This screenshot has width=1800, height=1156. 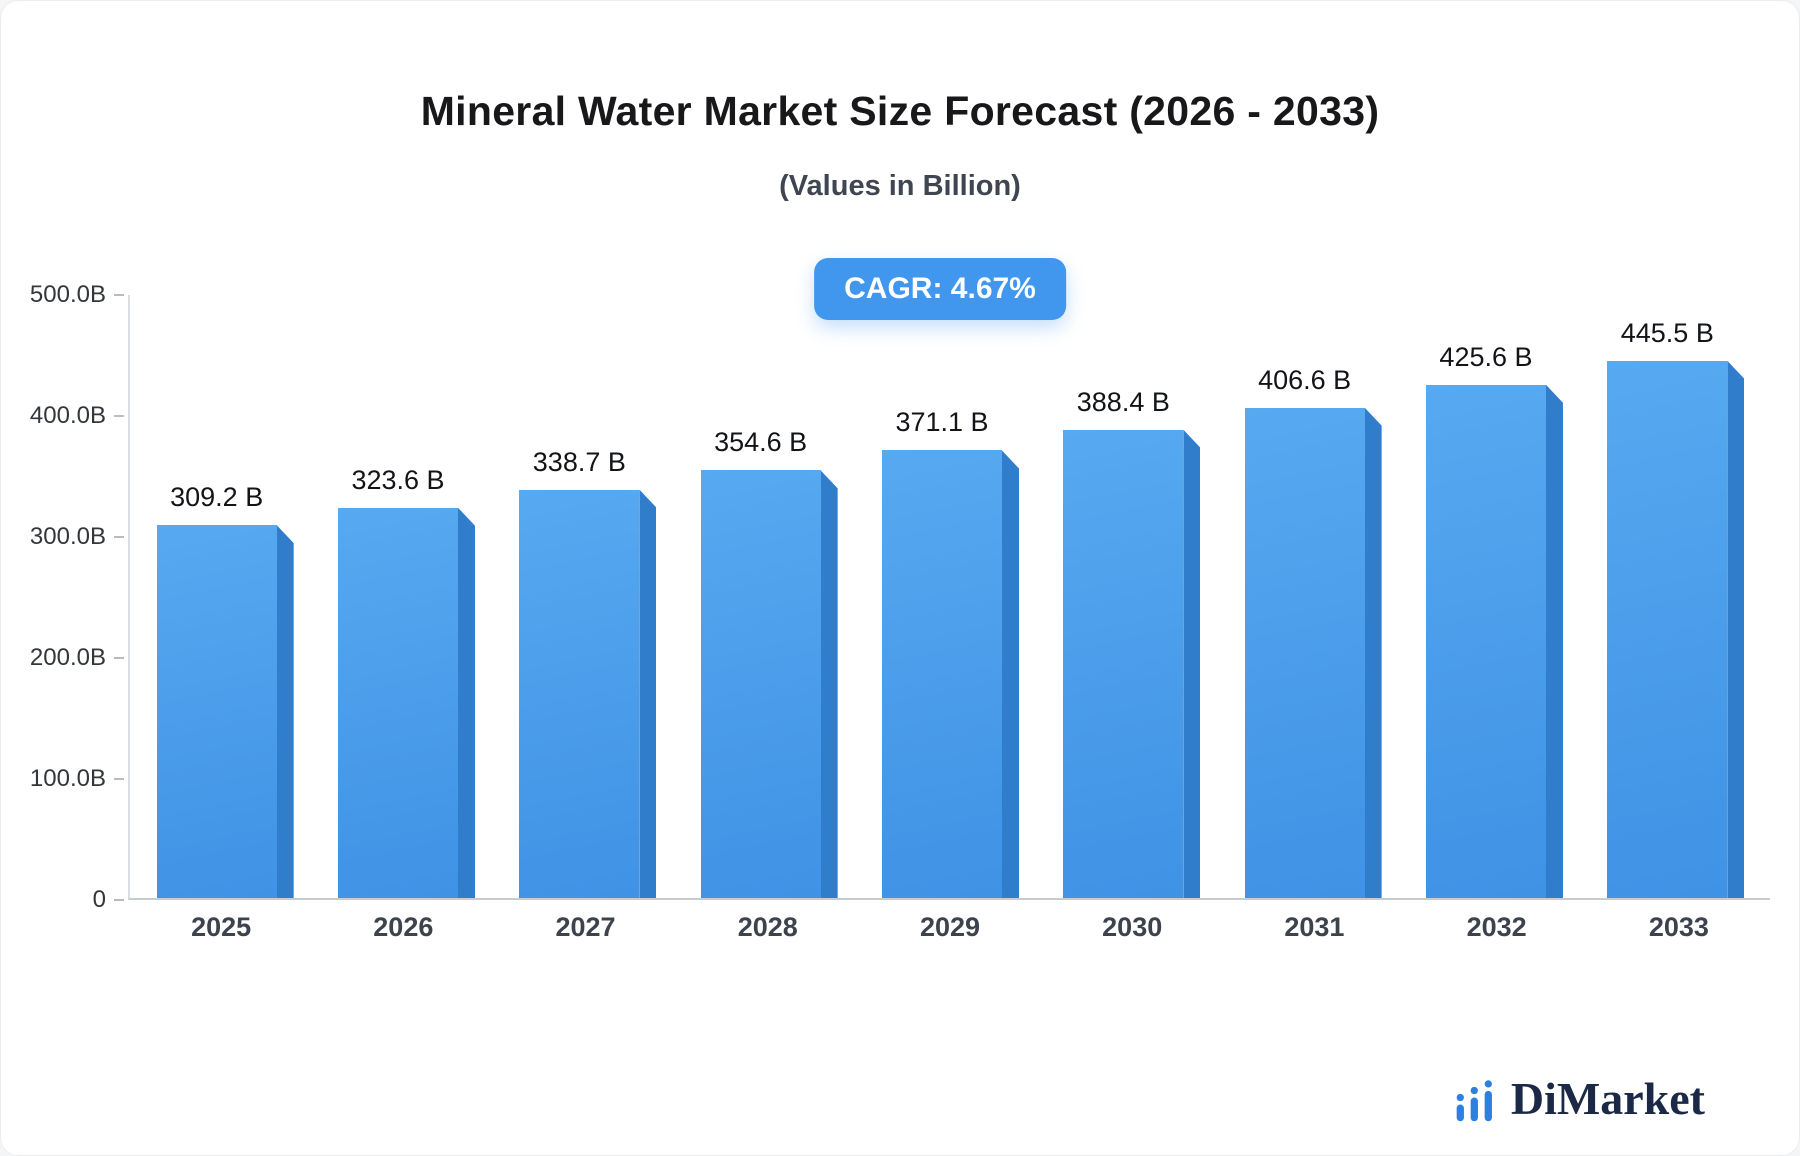 What do you see at coordinates (1678, 927) in the screenshot?
I see `x-axis-label: 2033` at bounding box center [1678, 927].